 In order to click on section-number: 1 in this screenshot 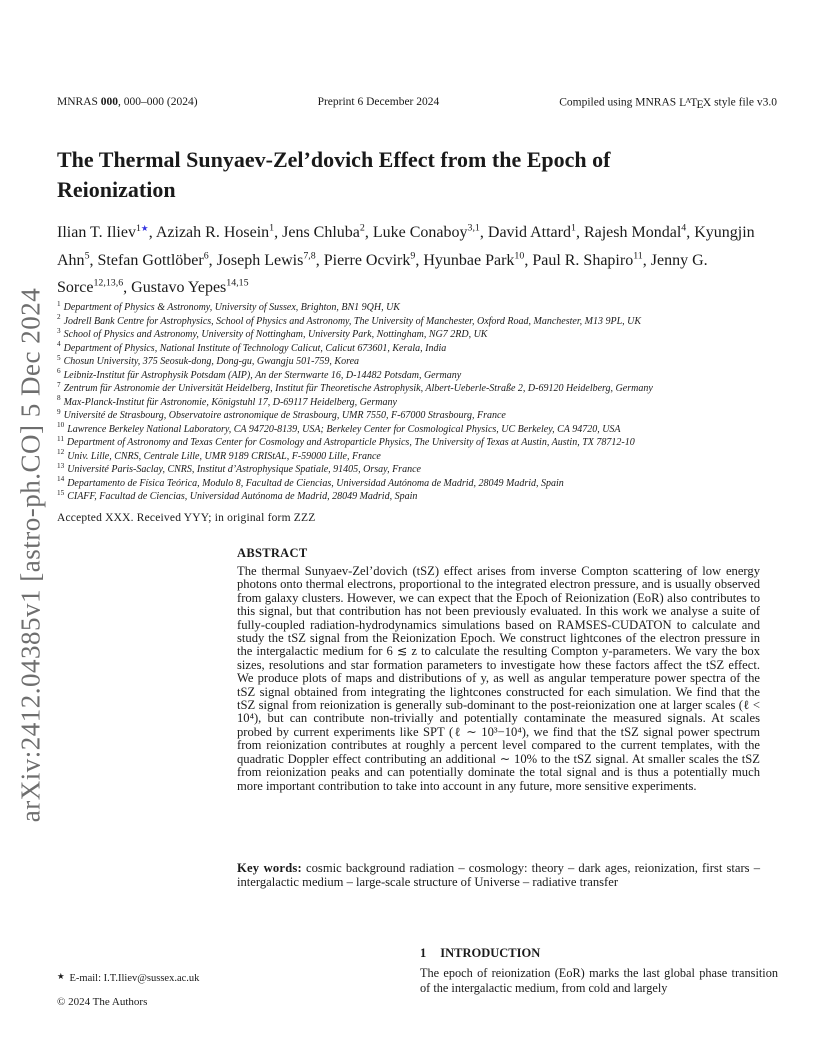, I will do `click(423, 953)`.